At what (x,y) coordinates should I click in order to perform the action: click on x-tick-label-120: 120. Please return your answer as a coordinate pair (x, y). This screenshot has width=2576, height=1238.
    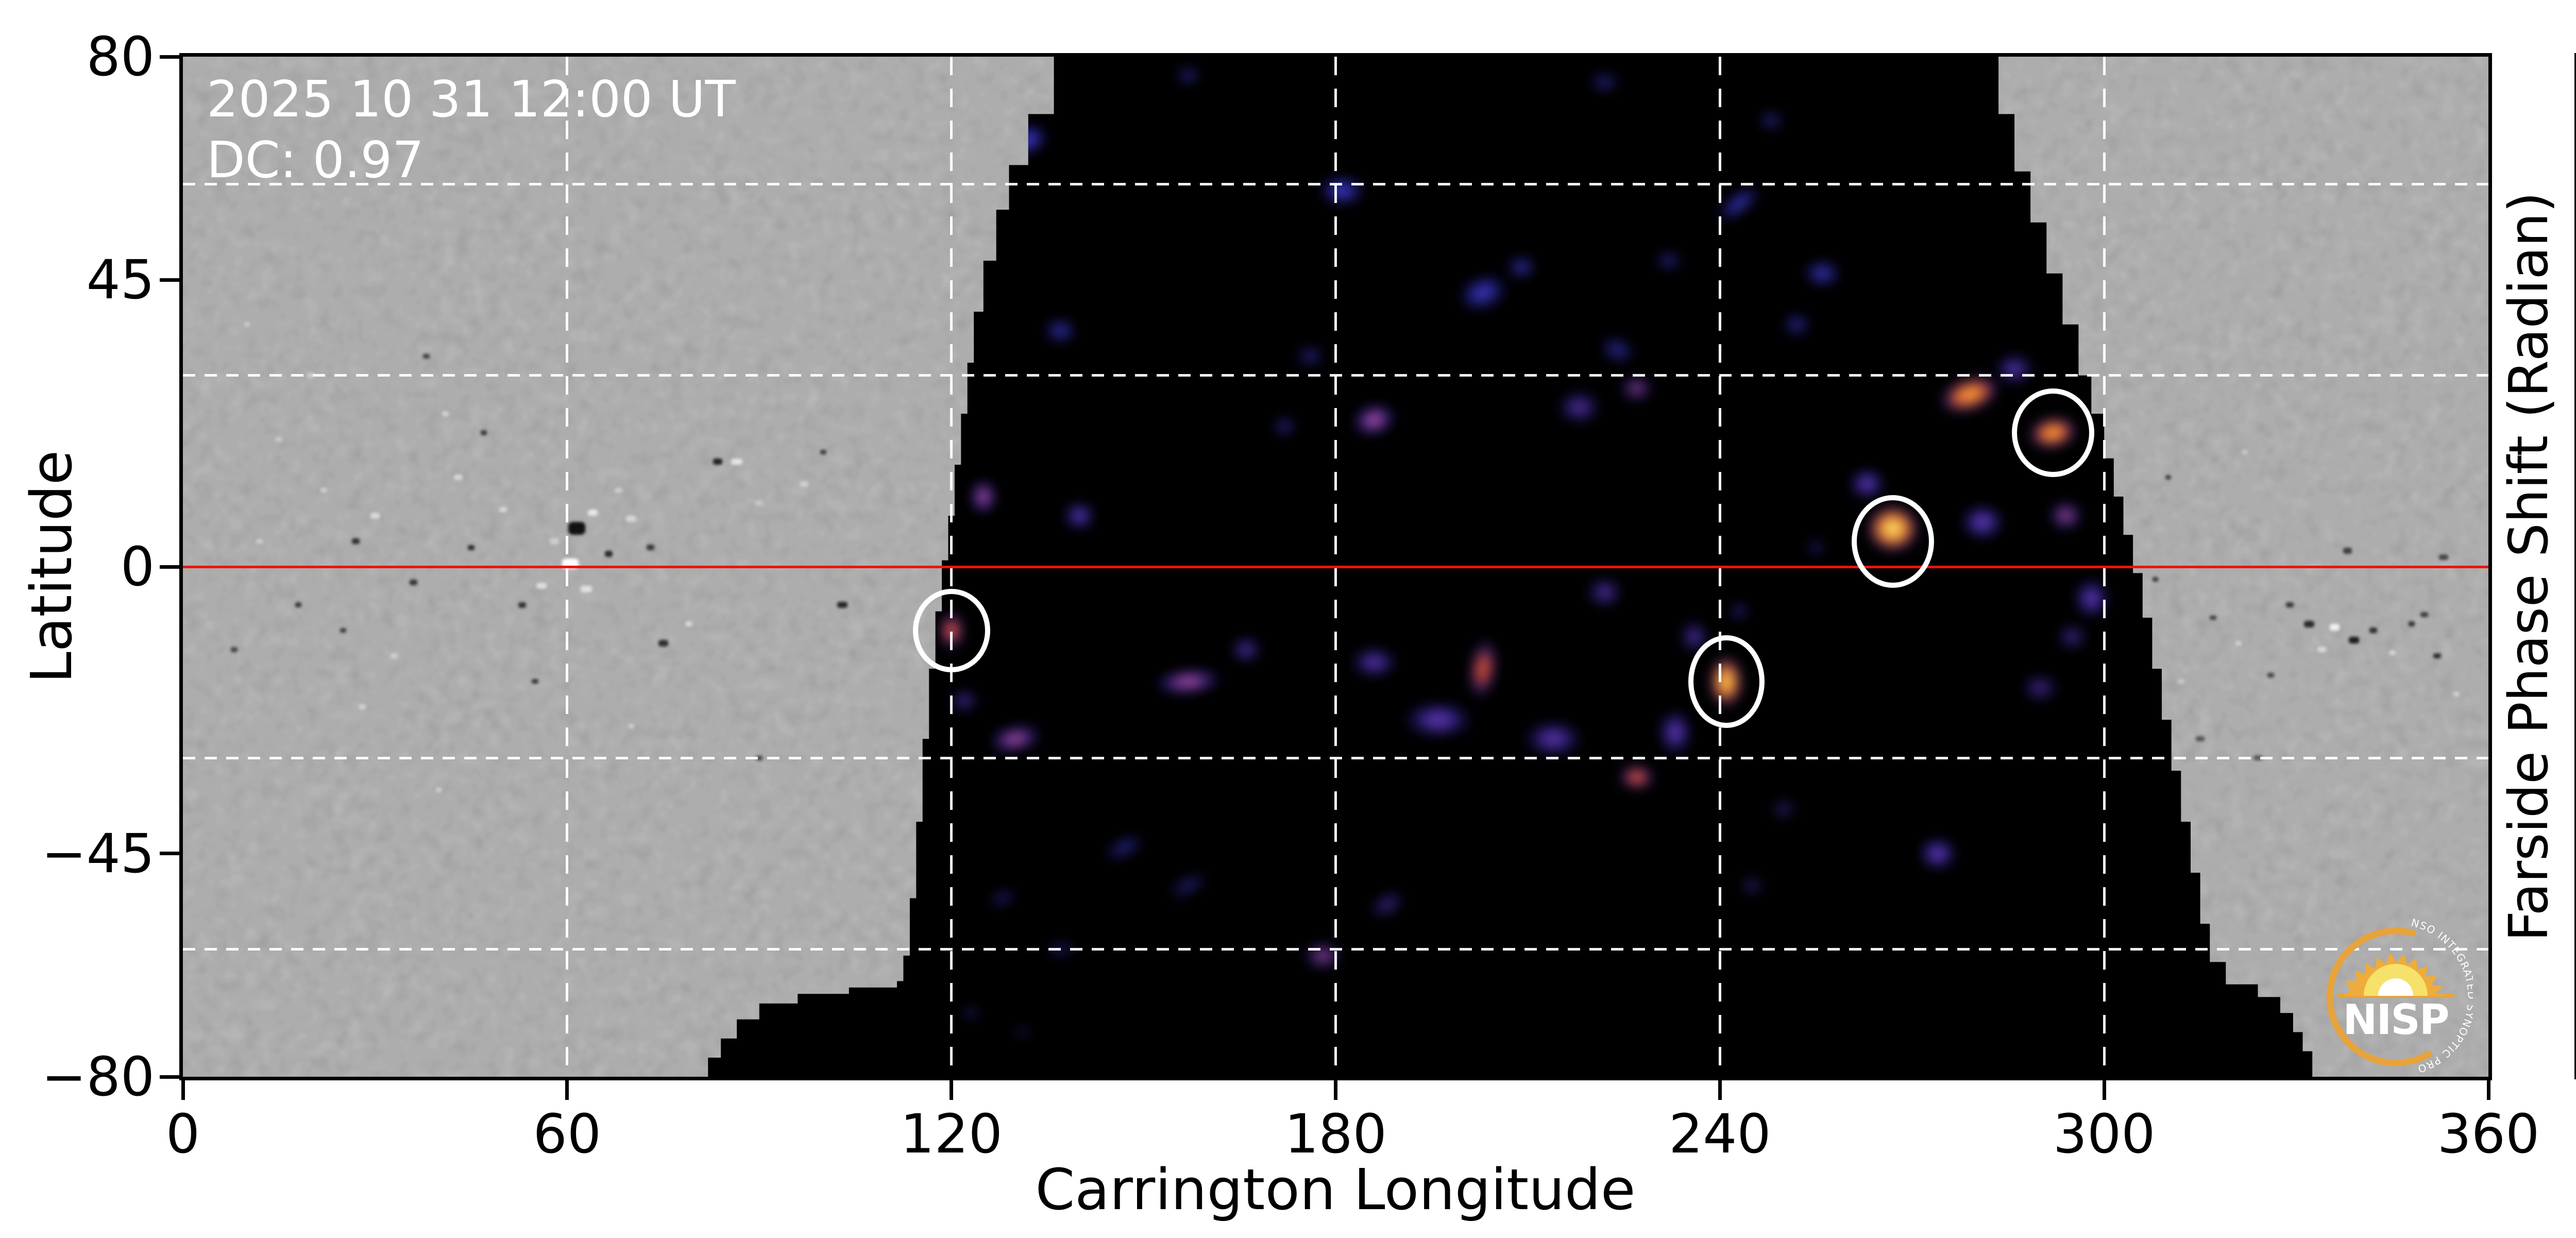
    Looking at the image, I should click on (951, 1134).